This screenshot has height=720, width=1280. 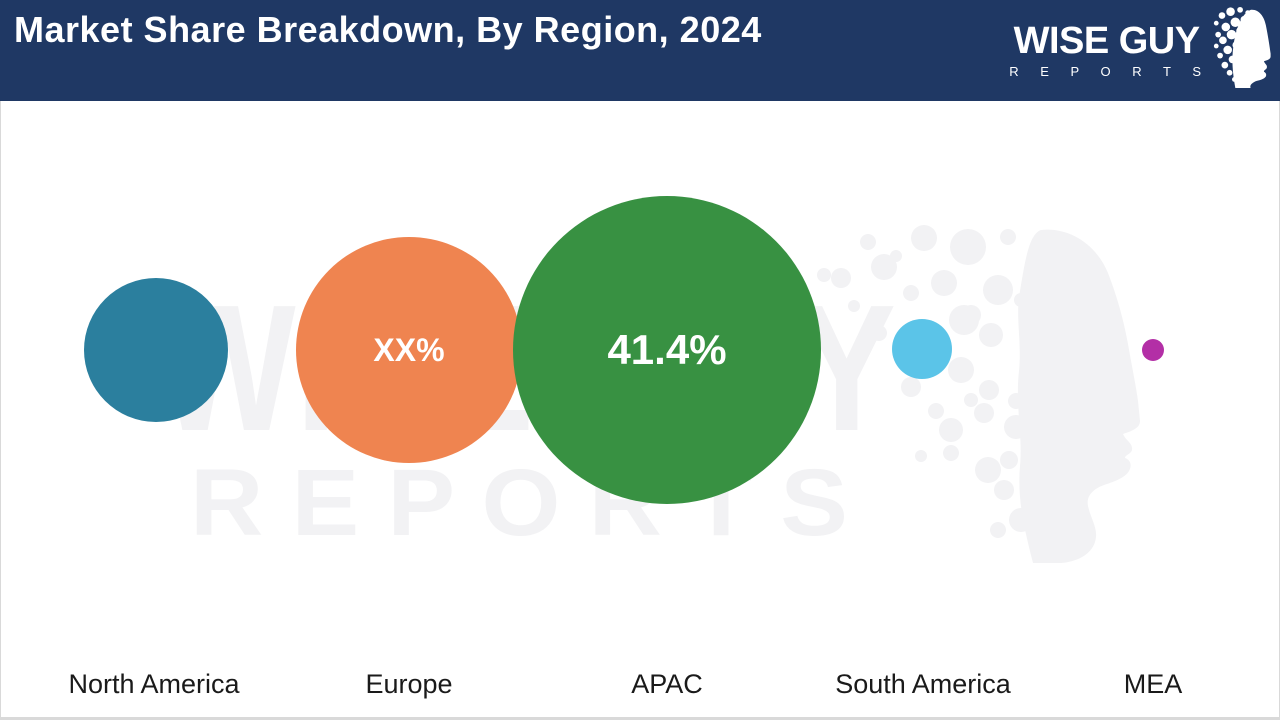 I want to click on brand-logo-text: WISE GUY R E P O R T S, so click(x=1106, y=50).